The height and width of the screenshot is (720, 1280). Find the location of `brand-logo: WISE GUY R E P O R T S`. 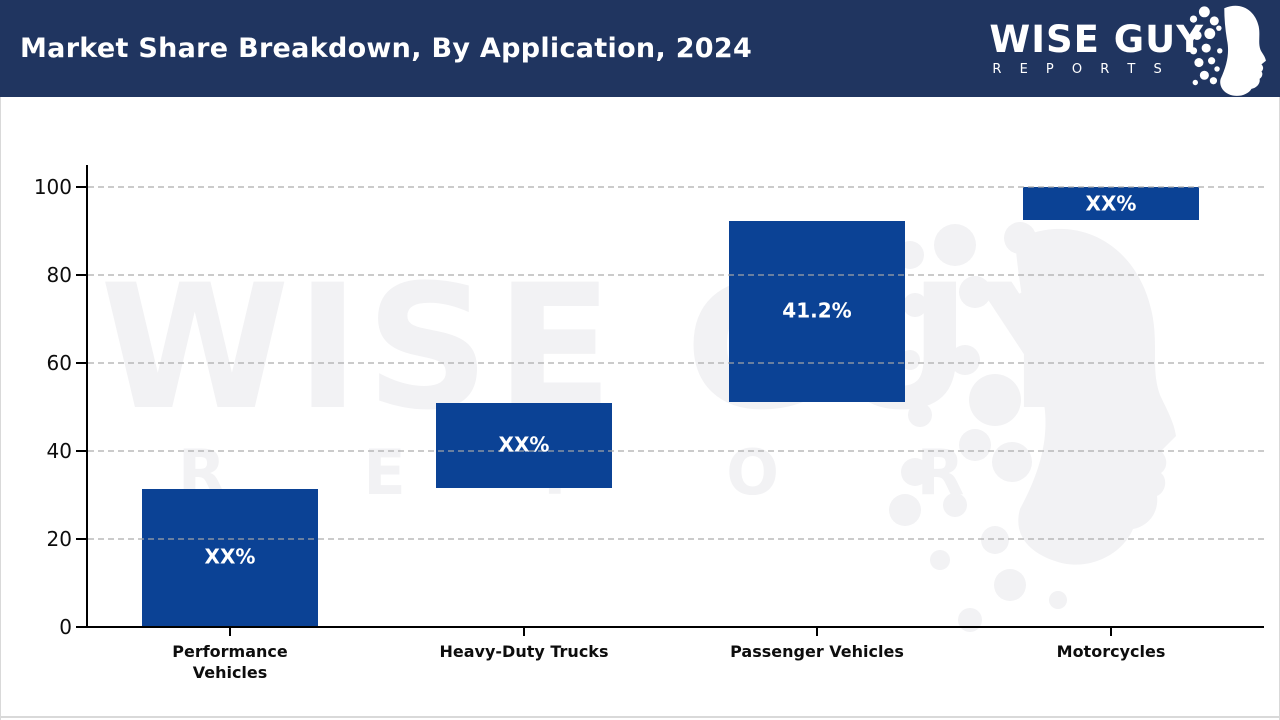

brand-logo: WISE GUY R E P O R T S is located at coordinates (1129, 49).